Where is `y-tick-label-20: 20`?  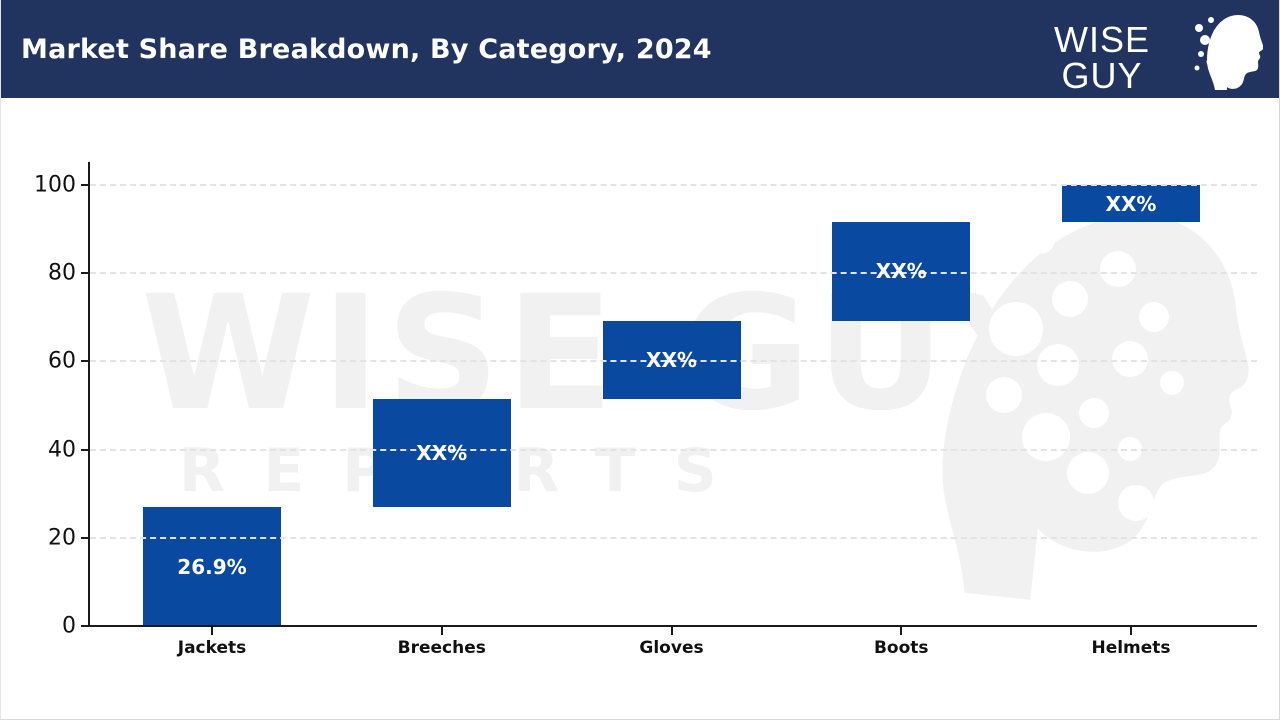 y-tick-label-20: 20 is located at coordinates (62, 538).